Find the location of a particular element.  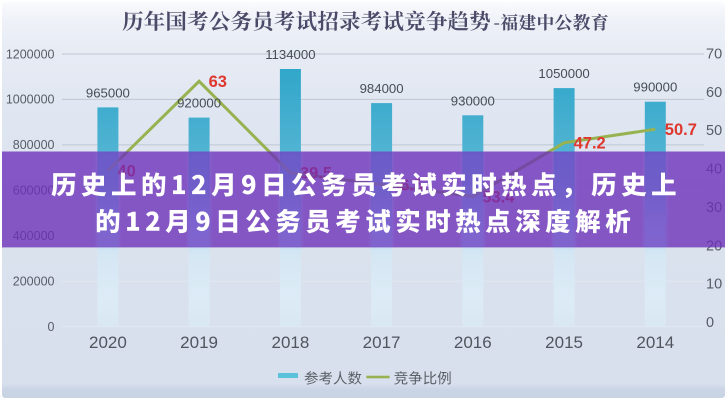

svg-text: 984000 is located at coordinates (382, 88).